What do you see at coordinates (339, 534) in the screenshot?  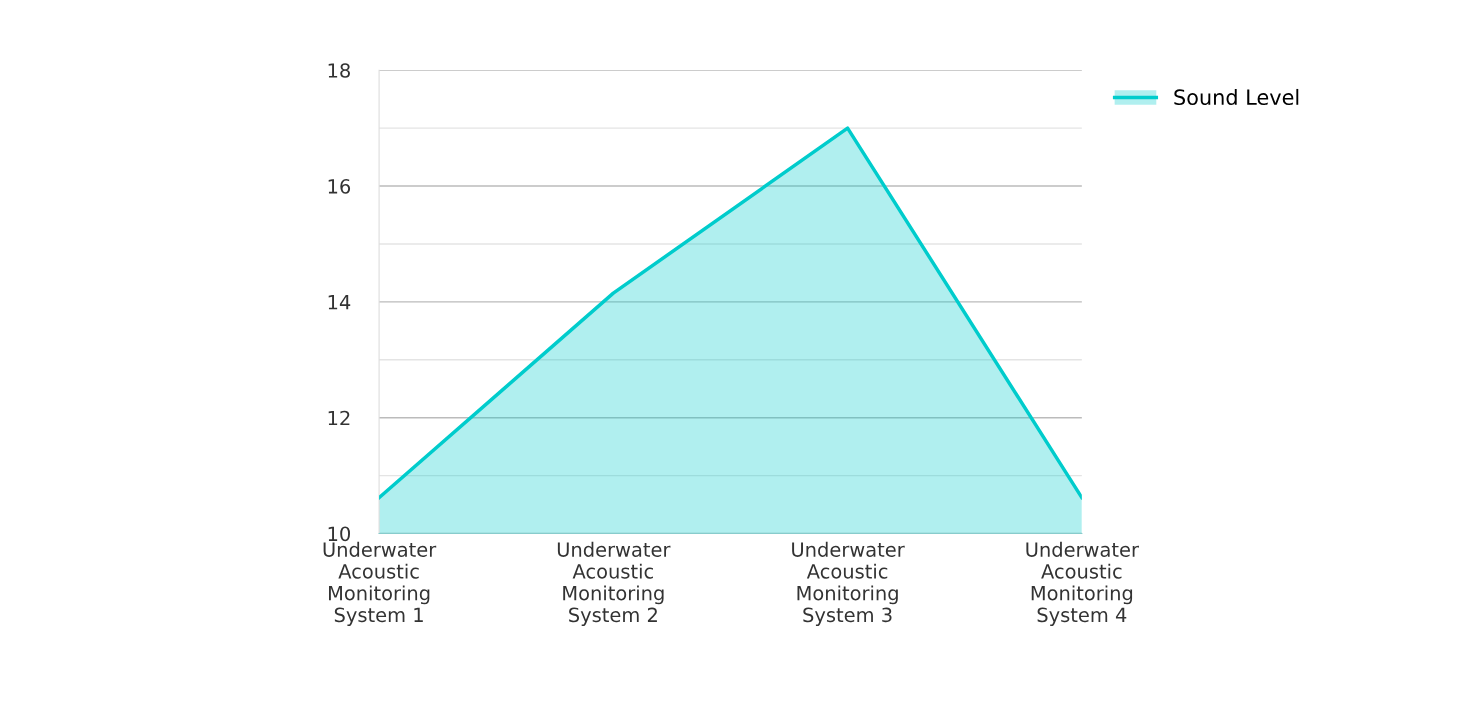 I see `y-tick-label: 10` at bounding box center [339, 534].